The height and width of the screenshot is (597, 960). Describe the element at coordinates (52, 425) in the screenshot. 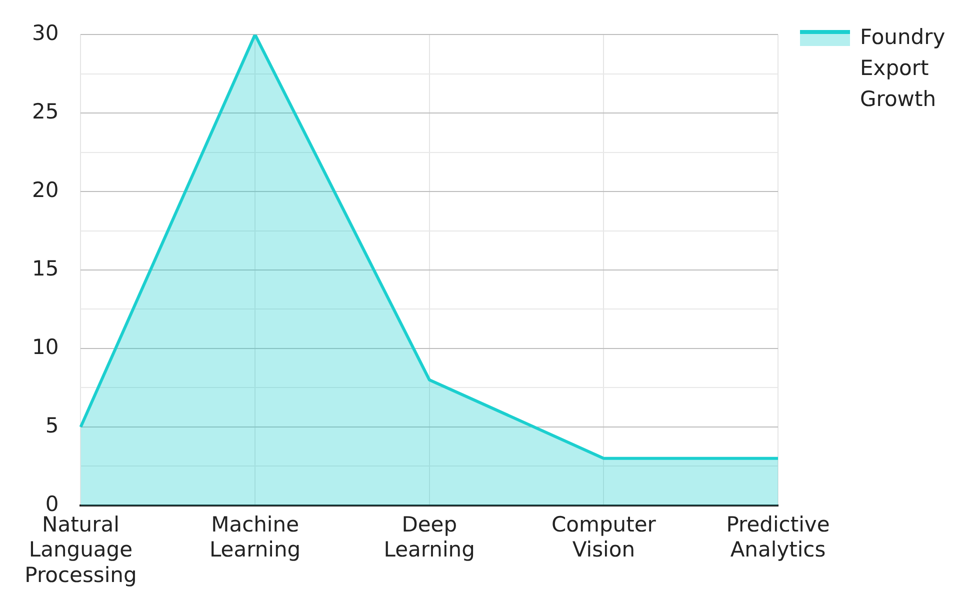

I see `y-tick-label: 5` at that location.